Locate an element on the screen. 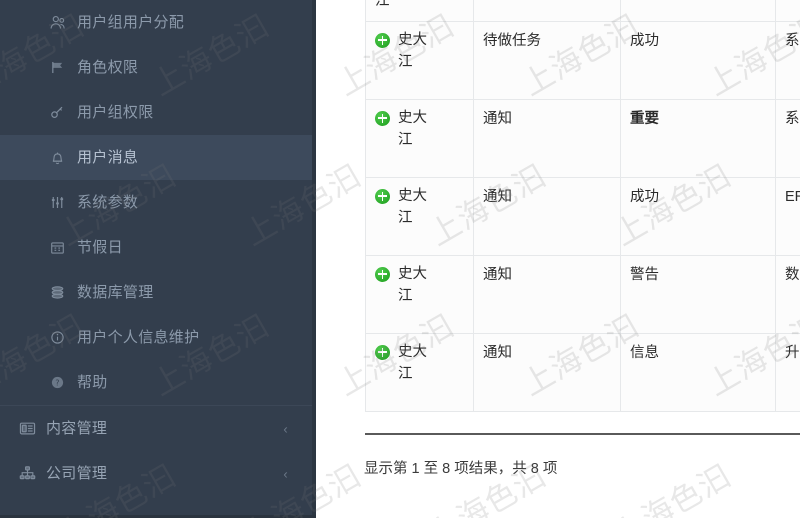 This screenshot has width=800, height=518. type-text: 待做任务 is located at coordinates (512, 40).